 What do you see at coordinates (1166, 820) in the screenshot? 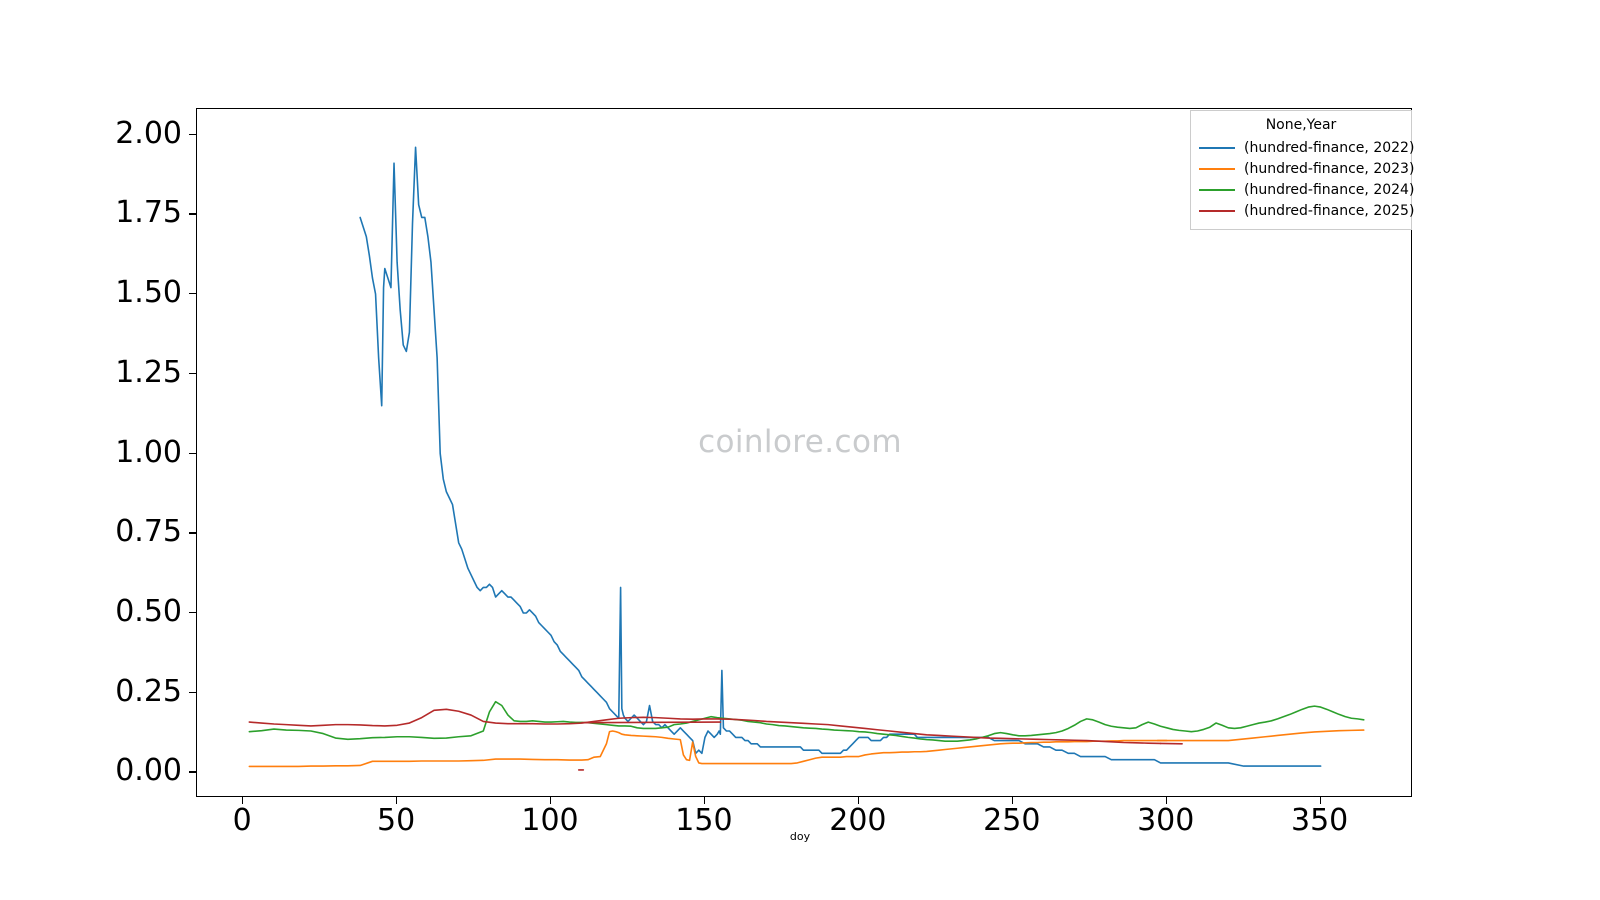
I see `x-tick-label: 300` at bounding box center [1166, 820].